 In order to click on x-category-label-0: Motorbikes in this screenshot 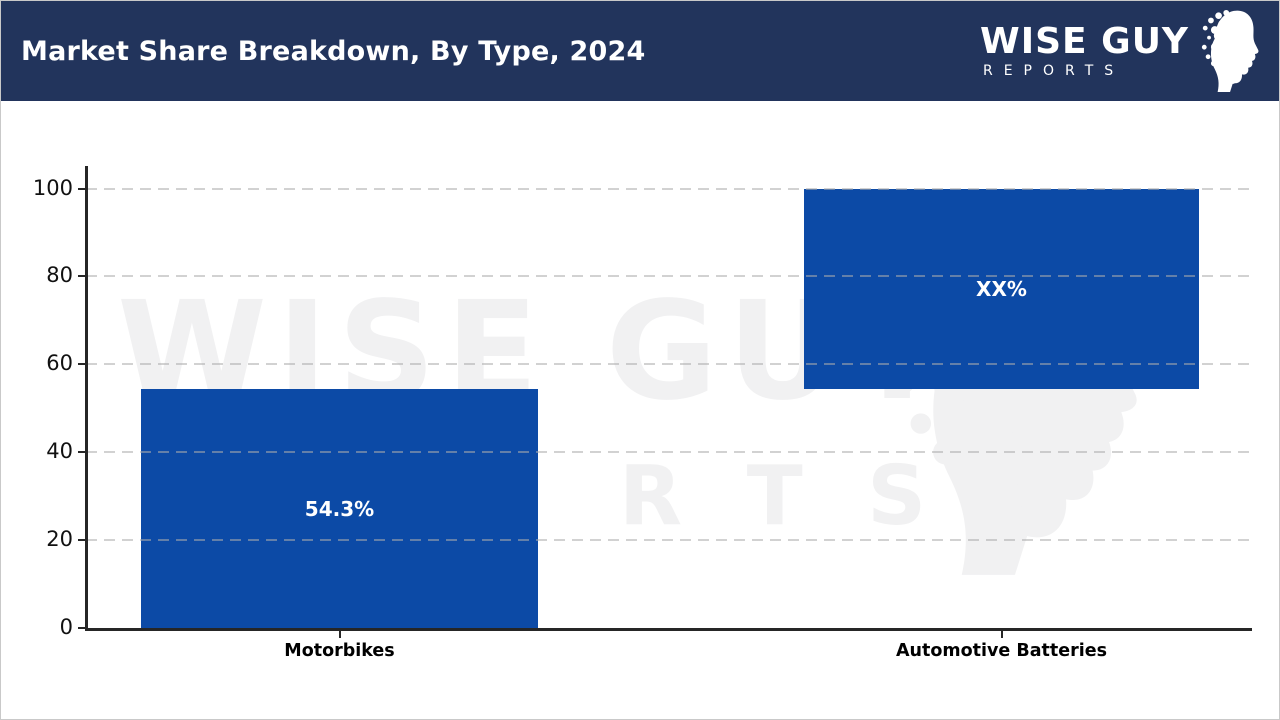, I will do `click(339, 651)`.